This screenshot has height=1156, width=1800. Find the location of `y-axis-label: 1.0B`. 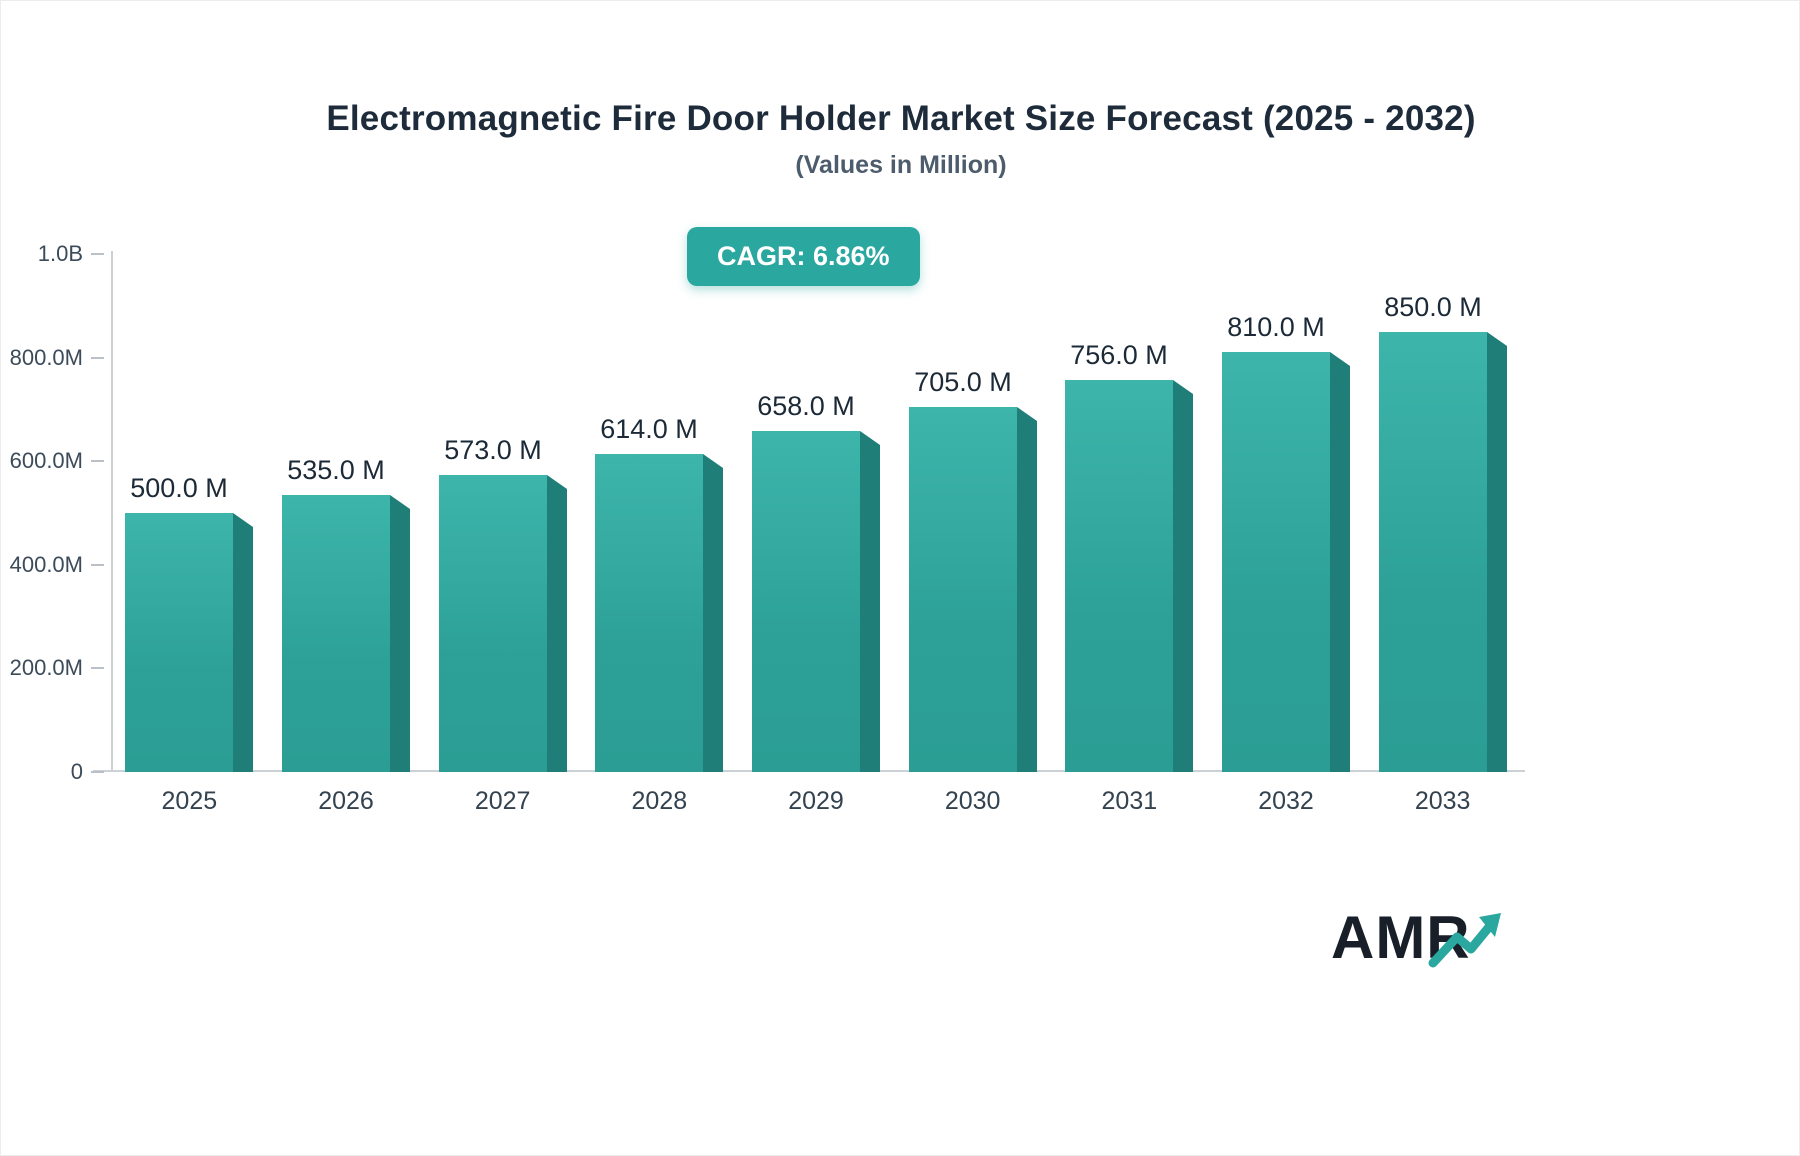

y-axis-label: 1.0B is located at coordinates (60, 253).